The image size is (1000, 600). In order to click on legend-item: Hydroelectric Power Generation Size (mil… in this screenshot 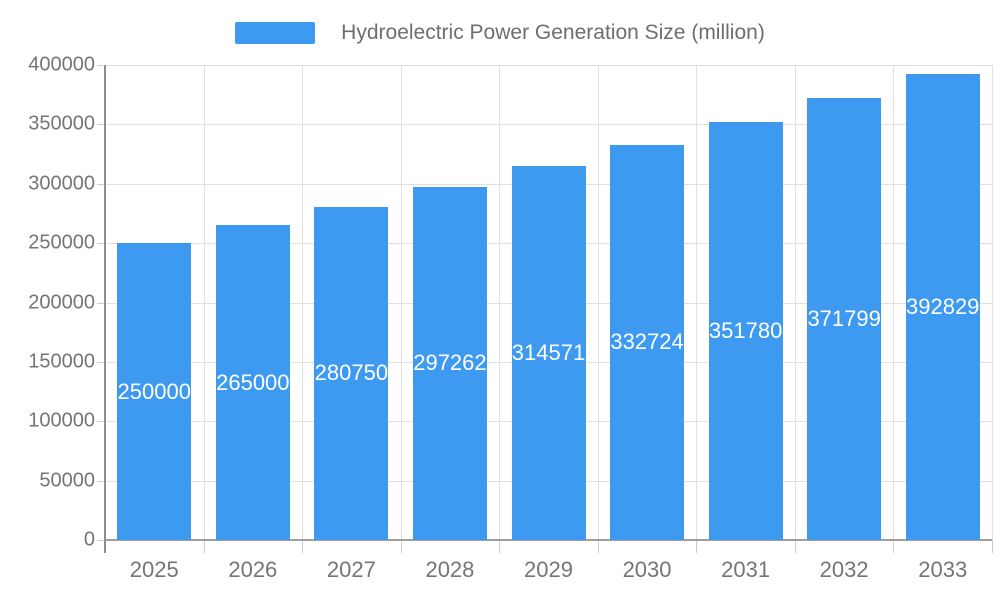, I will do `click(500, 33)`.